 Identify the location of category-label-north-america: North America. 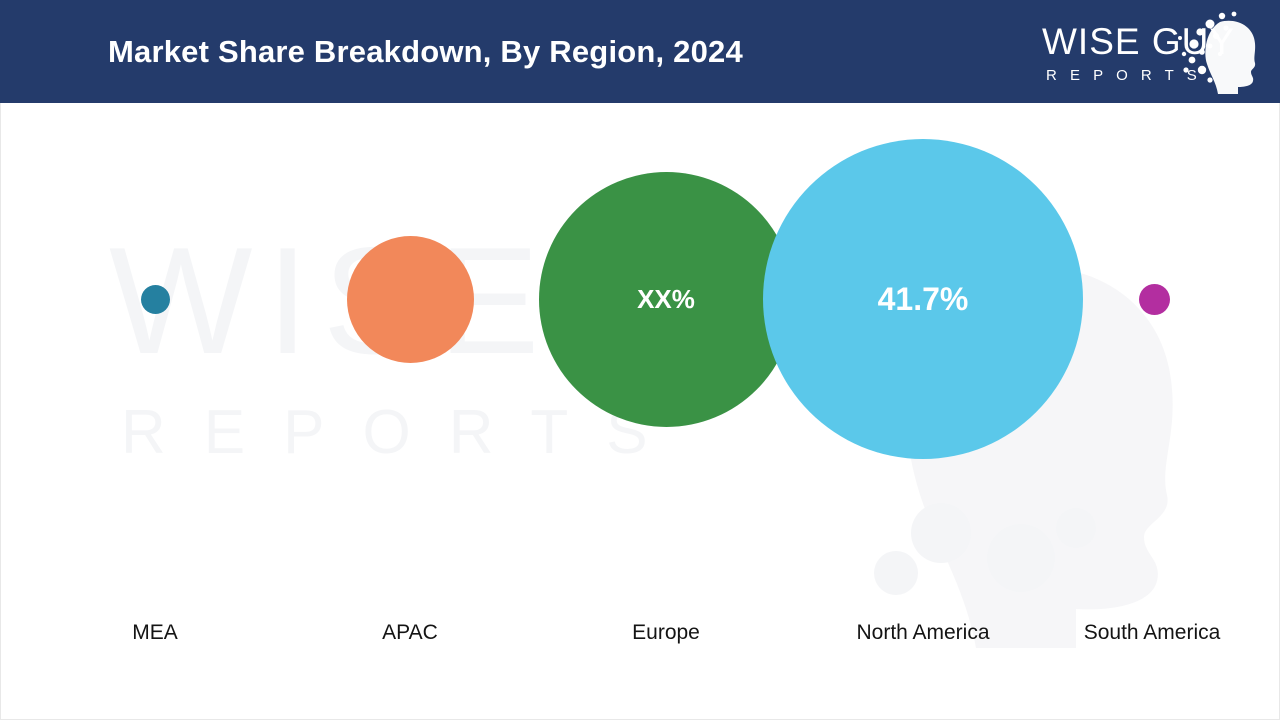
(923, 632).